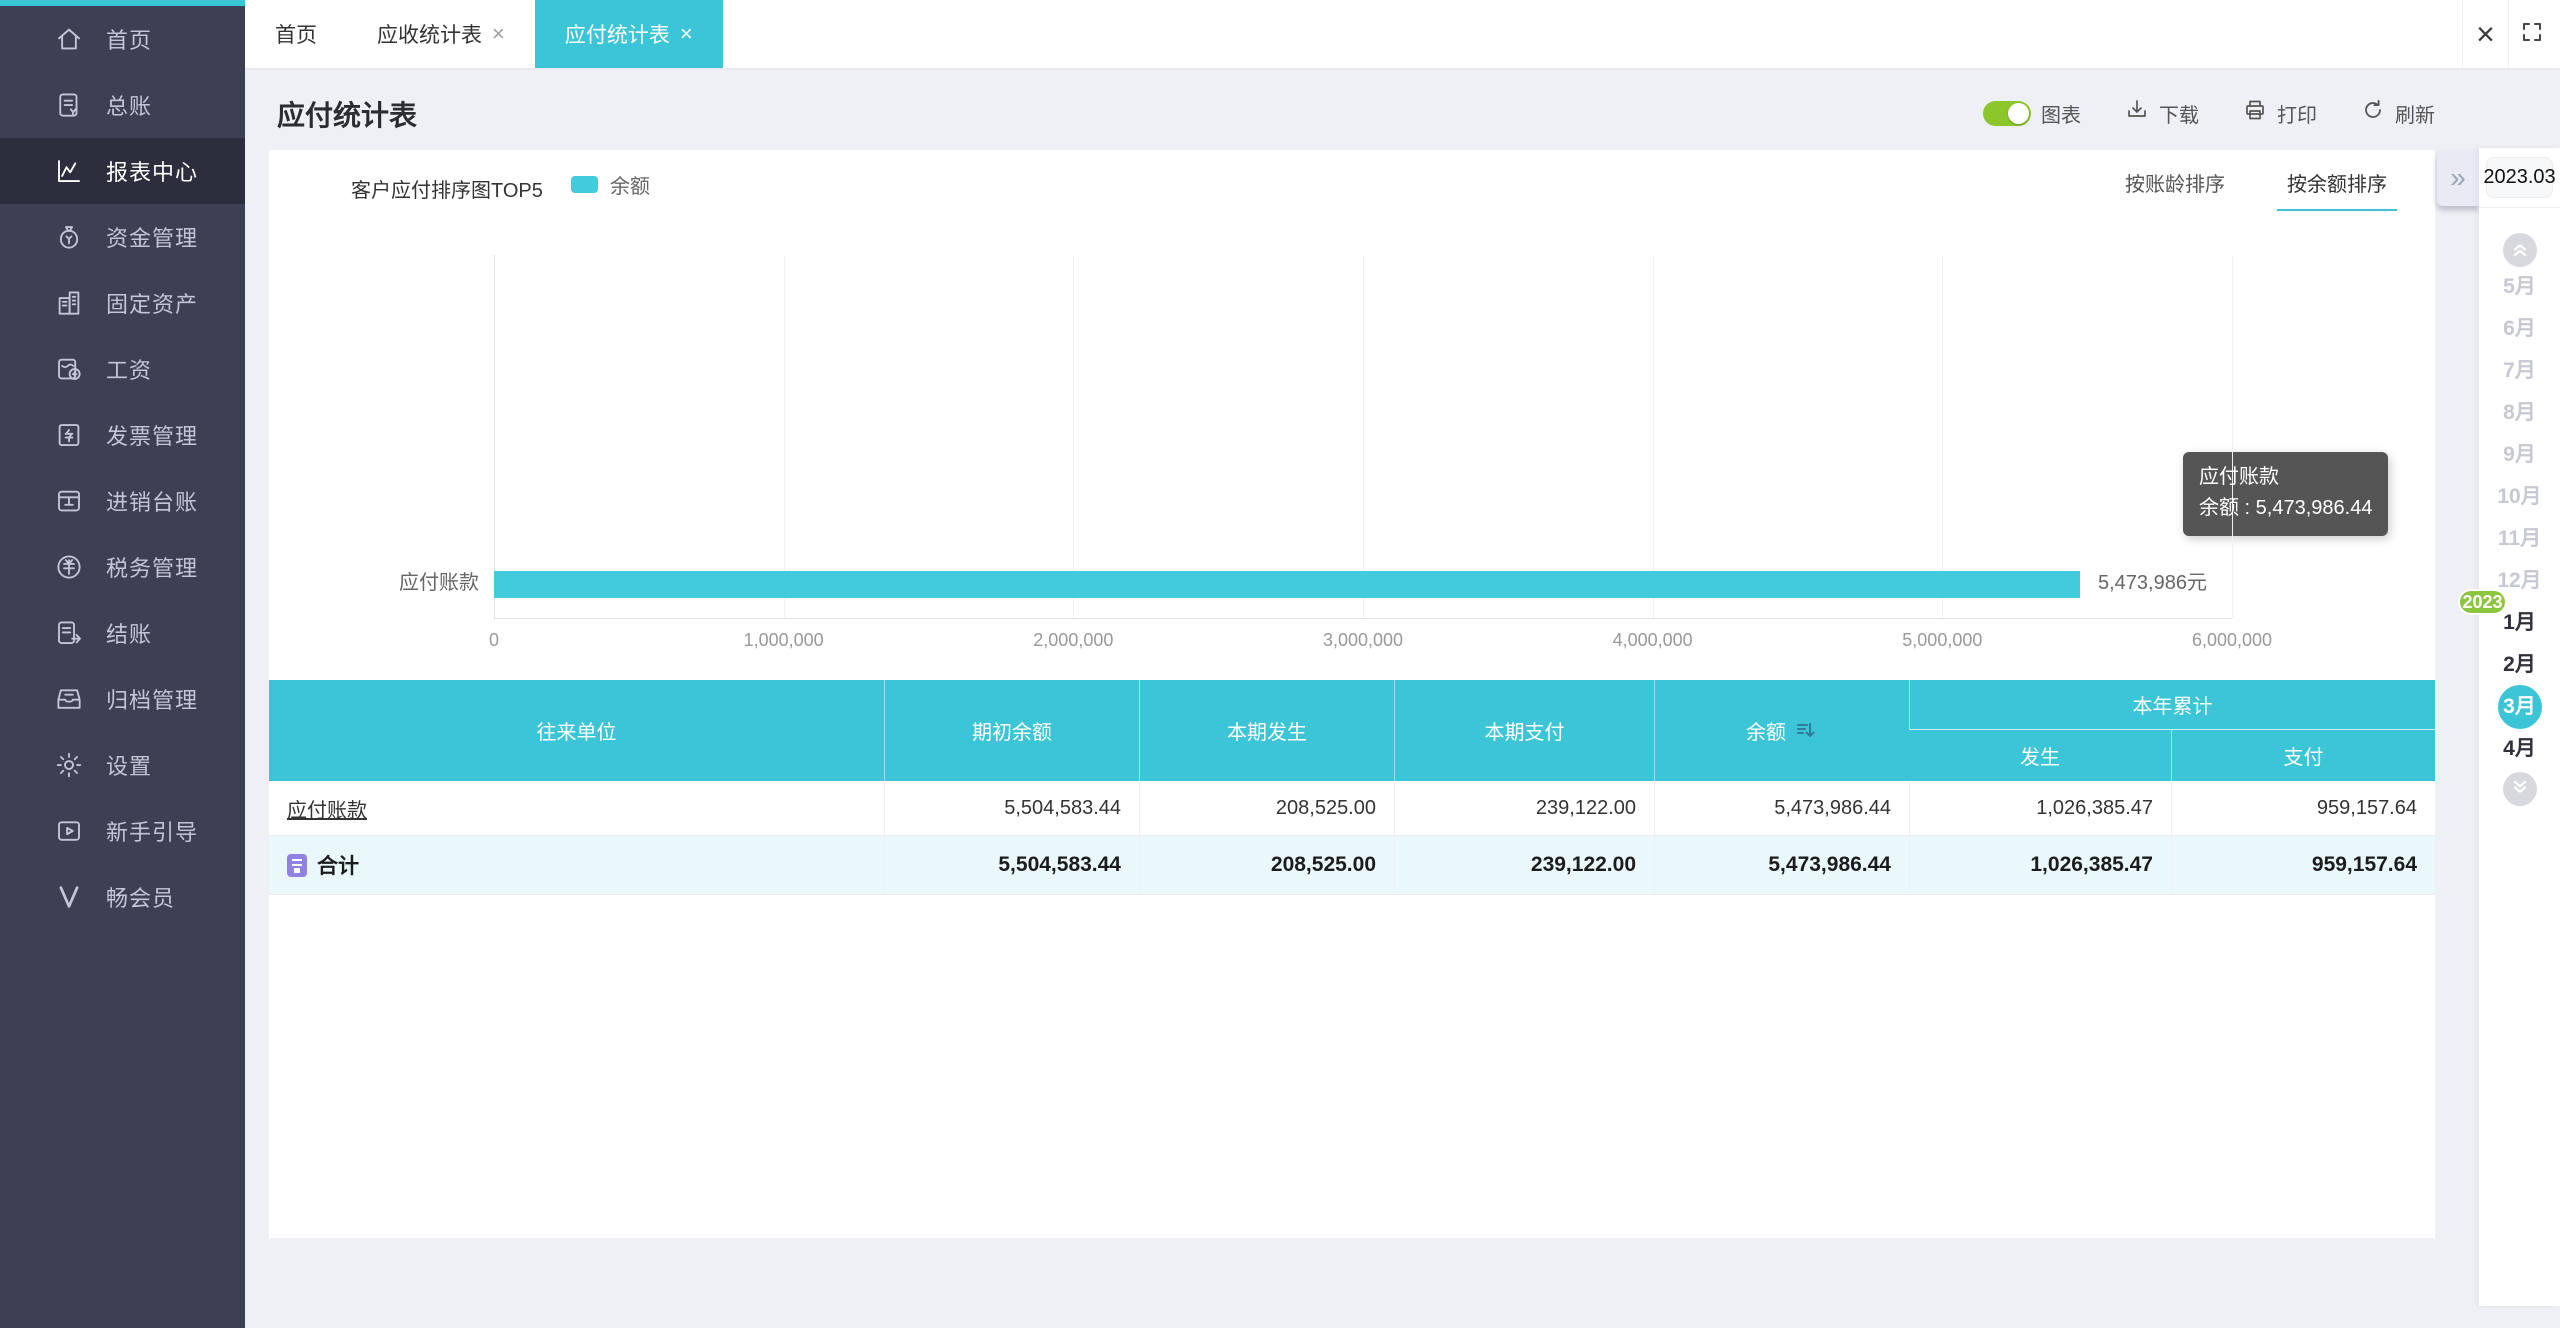 The width and height of the screenshot is (2560, 1328). What do you see at coordinates (2040, 758) in the screenshot?
I see `col-header-ytd-incurred: 发生` at bounding box center [2040, 758].